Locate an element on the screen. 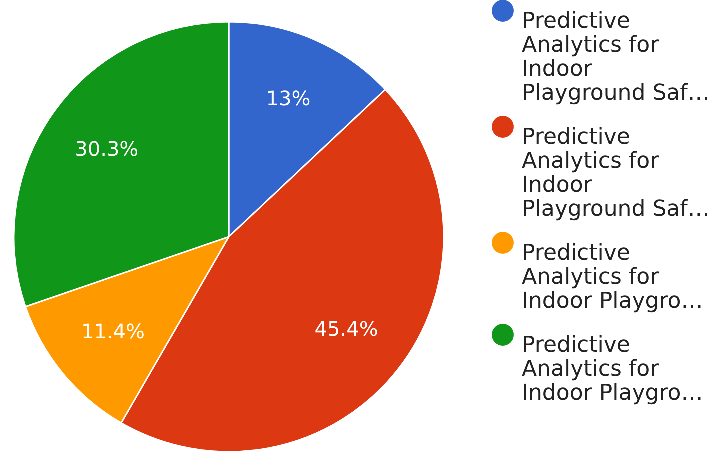 The height and width of the screenshot is (474, 713). data-label: 11.4% is located at coordinates (113, 331).